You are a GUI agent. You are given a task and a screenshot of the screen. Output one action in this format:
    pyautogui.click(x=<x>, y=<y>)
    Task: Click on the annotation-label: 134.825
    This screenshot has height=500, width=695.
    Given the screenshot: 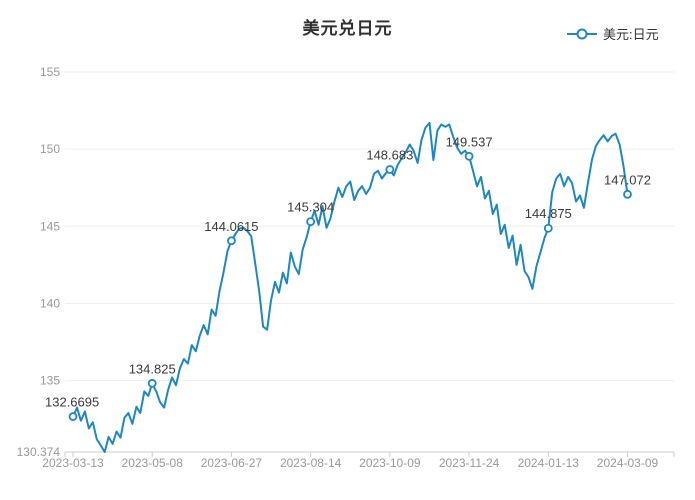 What is the action you would take?
    pyautogui.click(x=152, y=368)
    